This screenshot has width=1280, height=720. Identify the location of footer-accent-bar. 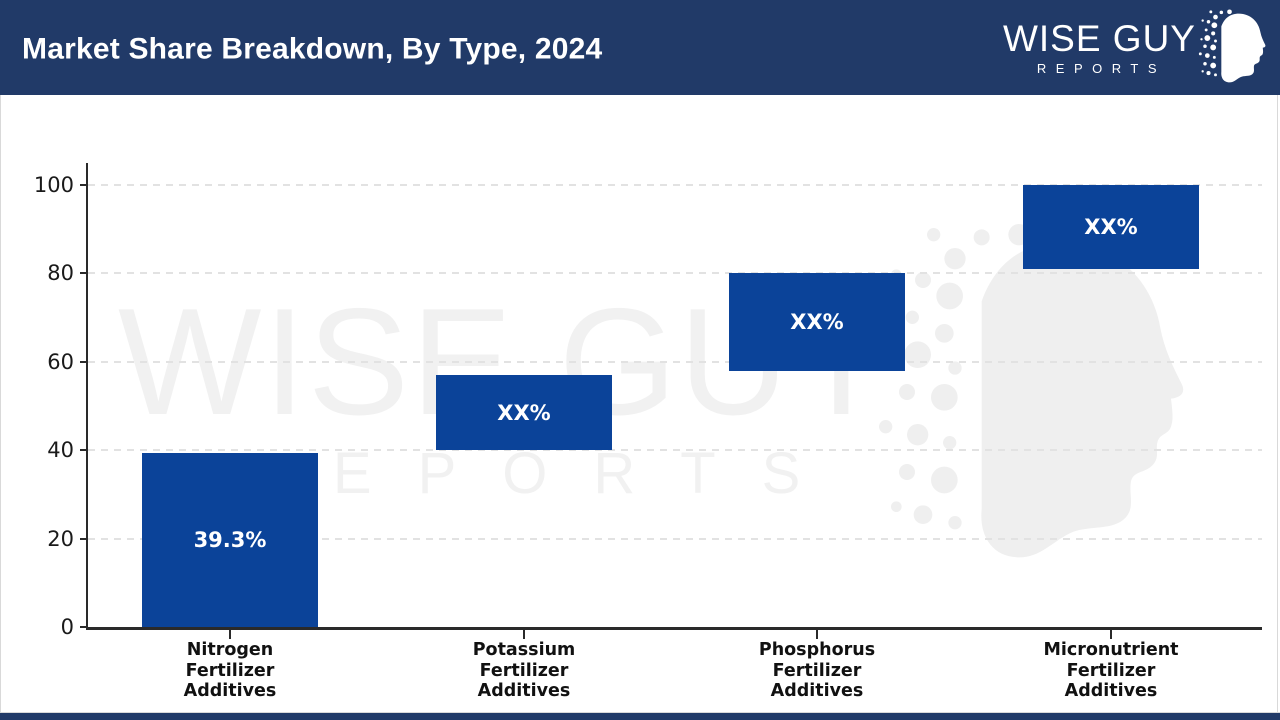
(640, 716).